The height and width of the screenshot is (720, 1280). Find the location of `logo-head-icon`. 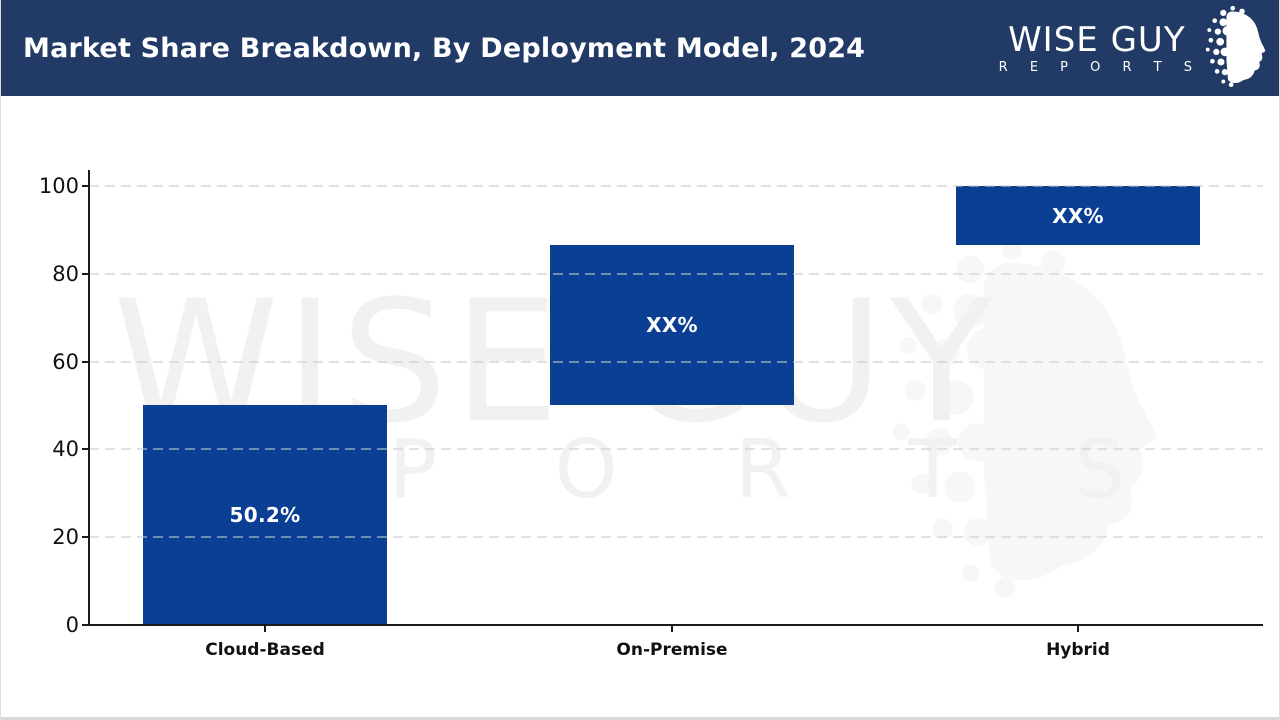

logo-head-icon is located at coordinates (1235, 46).